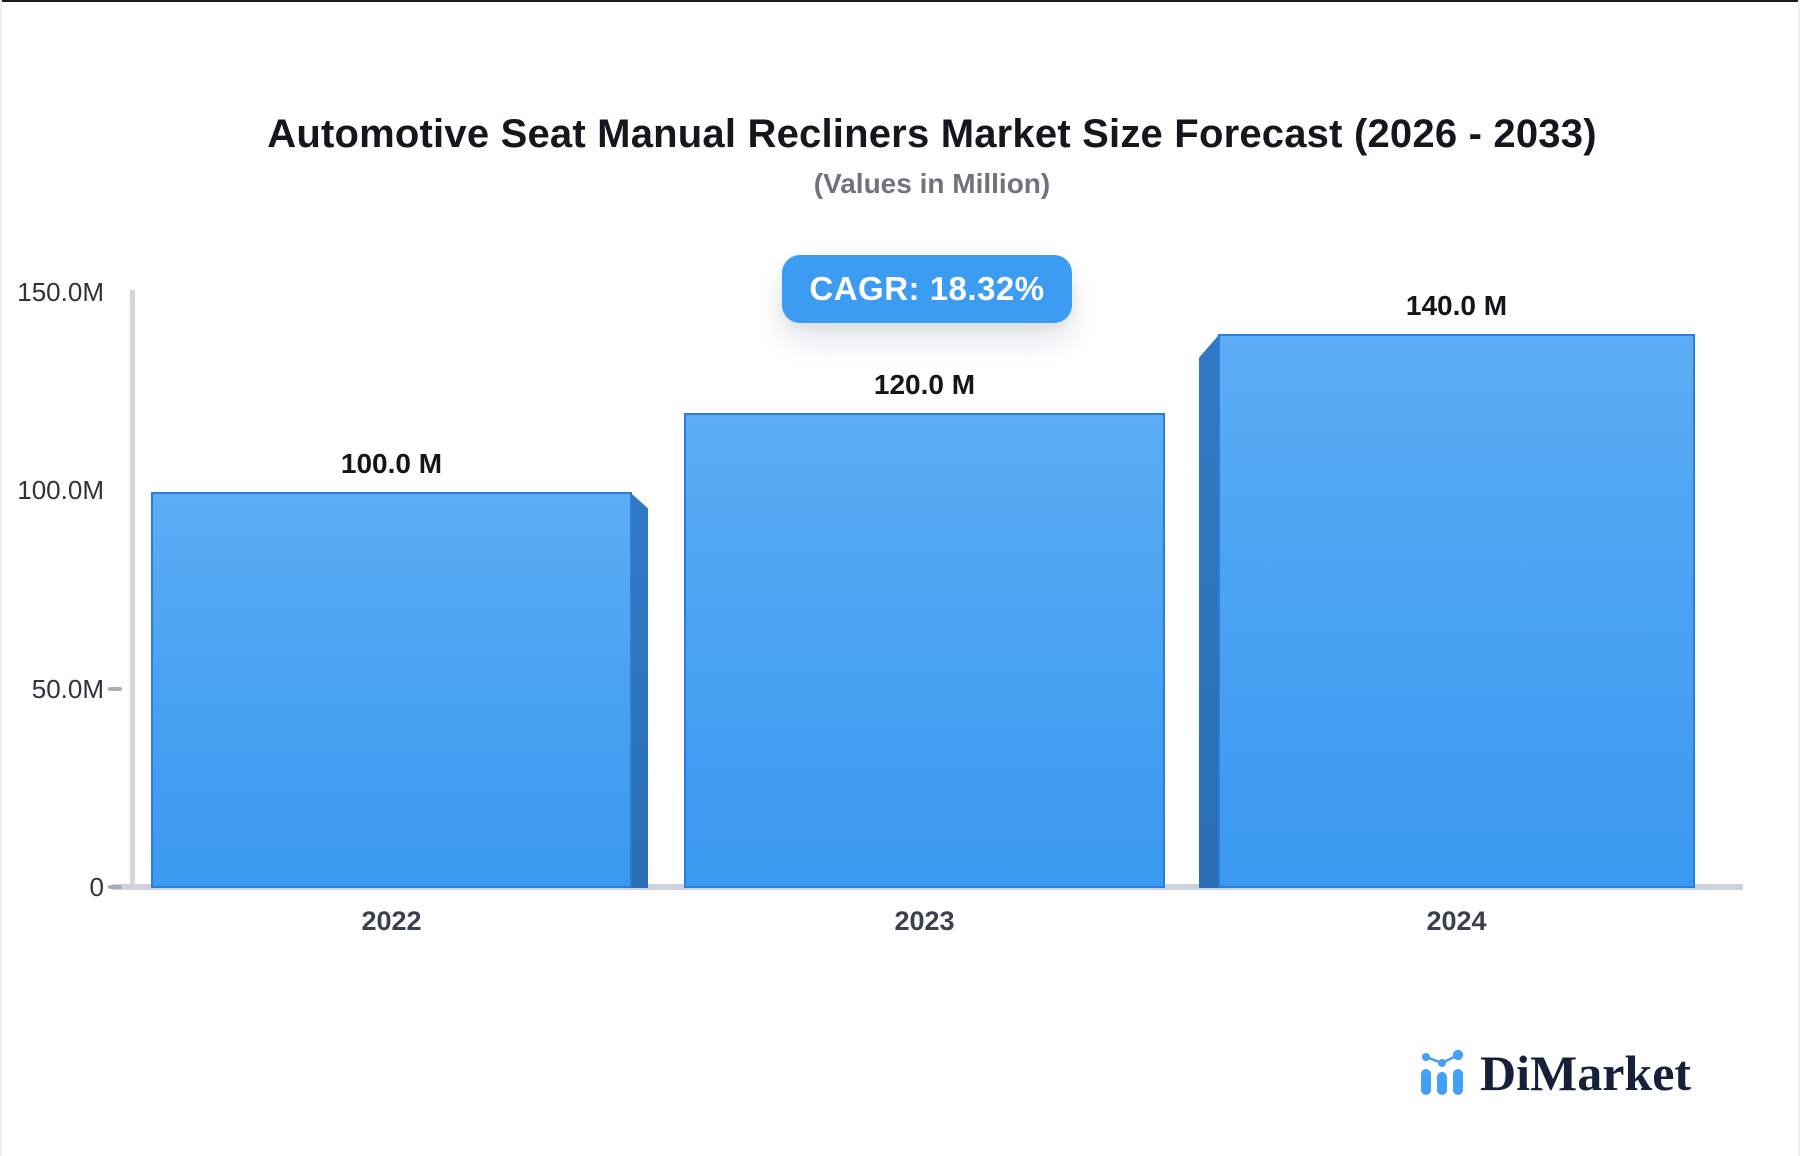 This screenshot has height=1156, width=1800. What do you see at coordinates (96, 887) in the screenshot?
I see `y-tick-label: 0` at bounding box center [96, 887].